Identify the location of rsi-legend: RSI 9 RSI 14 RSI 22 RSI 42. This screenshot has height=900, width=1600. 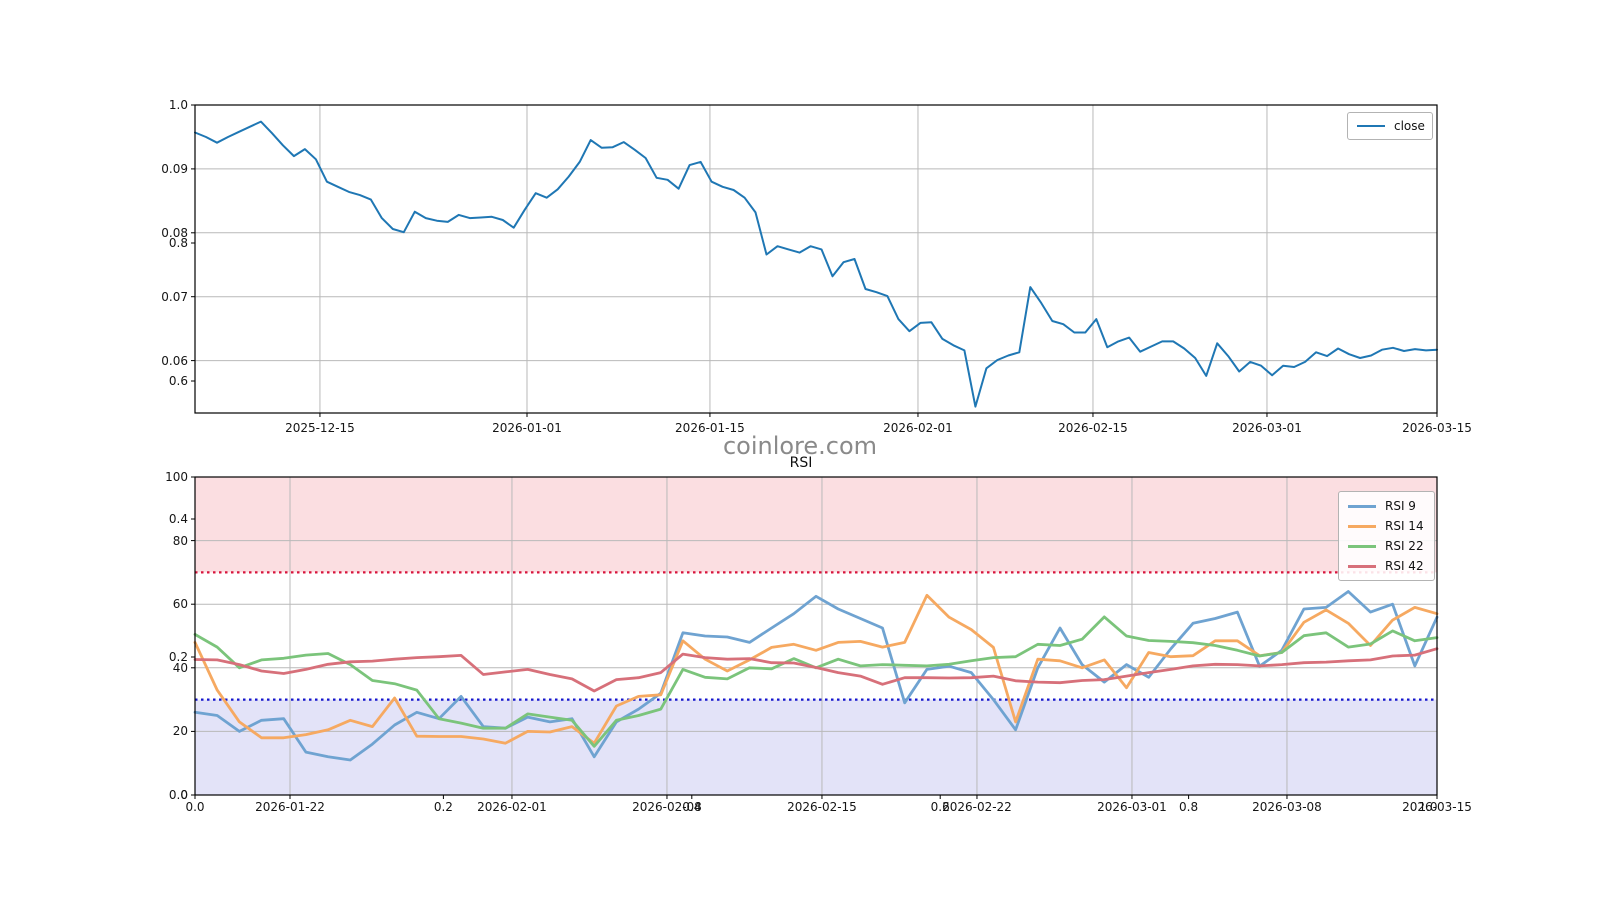
(1386, 536).